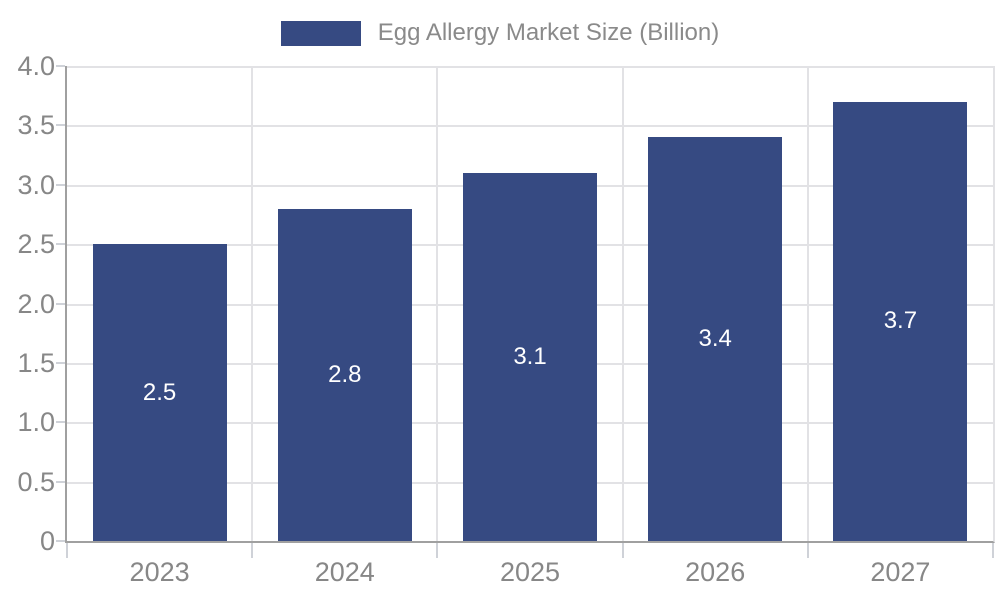 The height and width of the screenshot is (600, 1000). What do you see at coordinates (36, 422) in the screenshot?
I see `y-tick-label: 1.0` at bounding box center [36, 422].